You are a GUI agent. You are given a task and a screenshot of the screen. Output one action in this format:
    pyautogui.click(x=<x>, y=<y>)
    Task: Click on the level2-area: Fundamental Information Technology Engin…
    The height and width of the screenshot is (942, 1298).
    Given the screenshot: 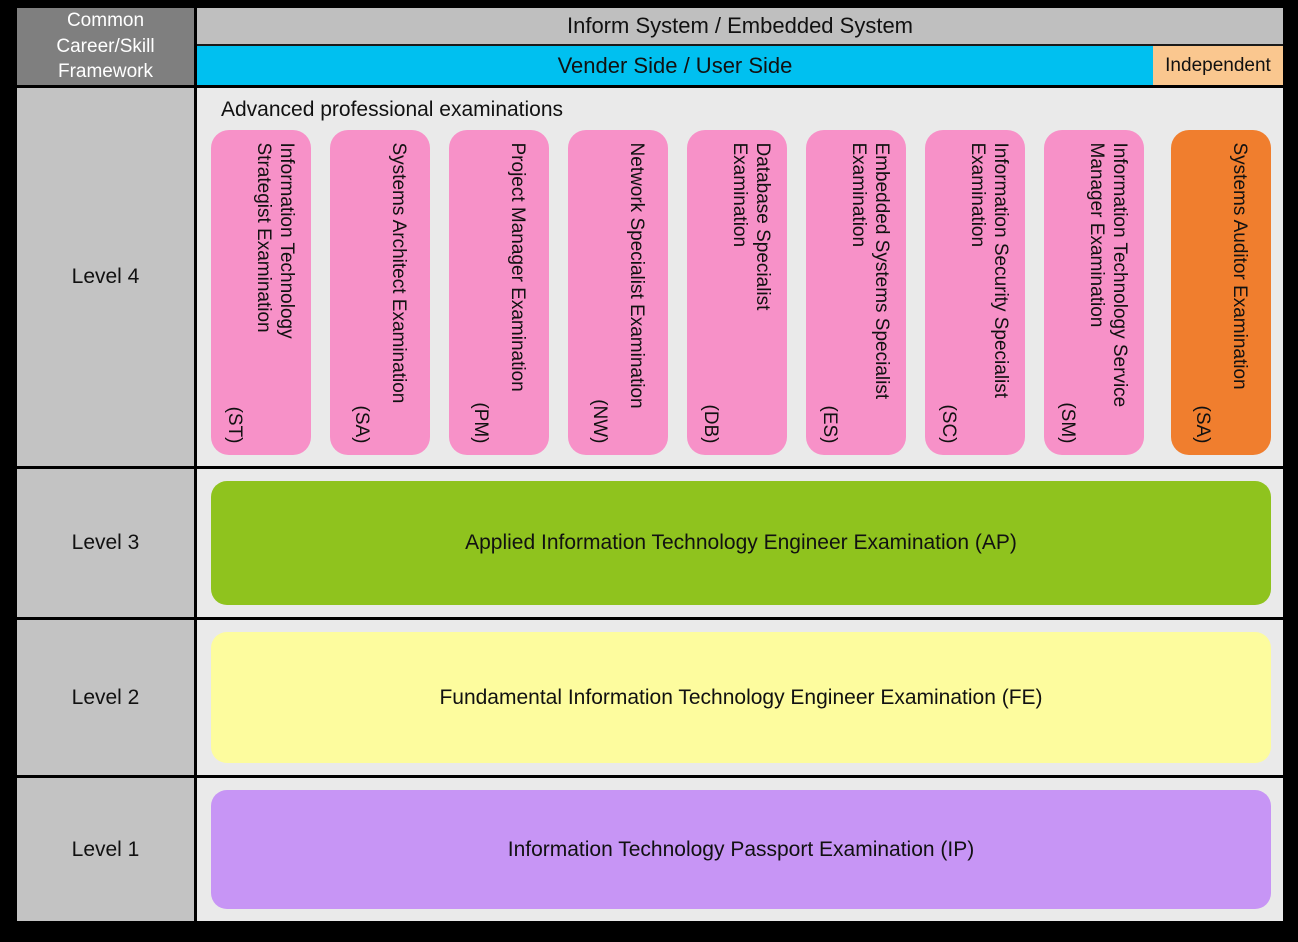 What is the action you would take?
    pyautogui.click(x=740, y=697)
    